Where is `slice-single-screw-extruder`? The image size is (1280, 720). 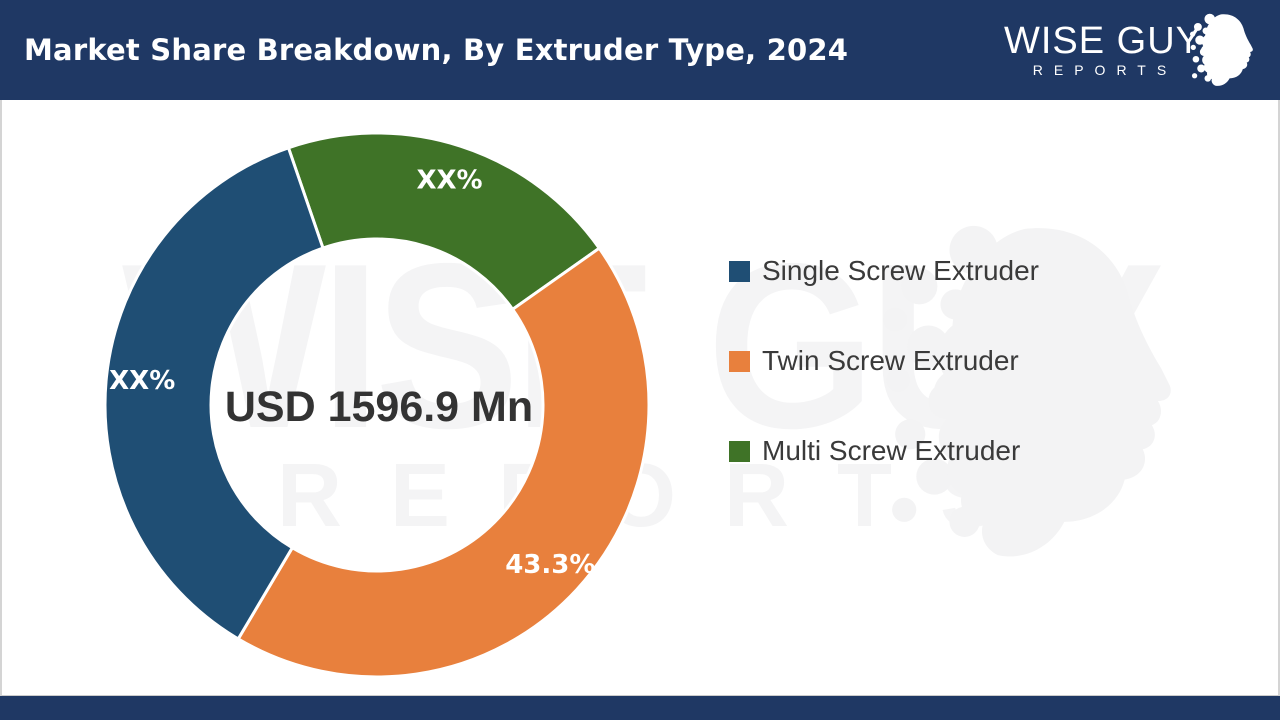 slice-single-screw-extruder is located at coordinates (214, 393).